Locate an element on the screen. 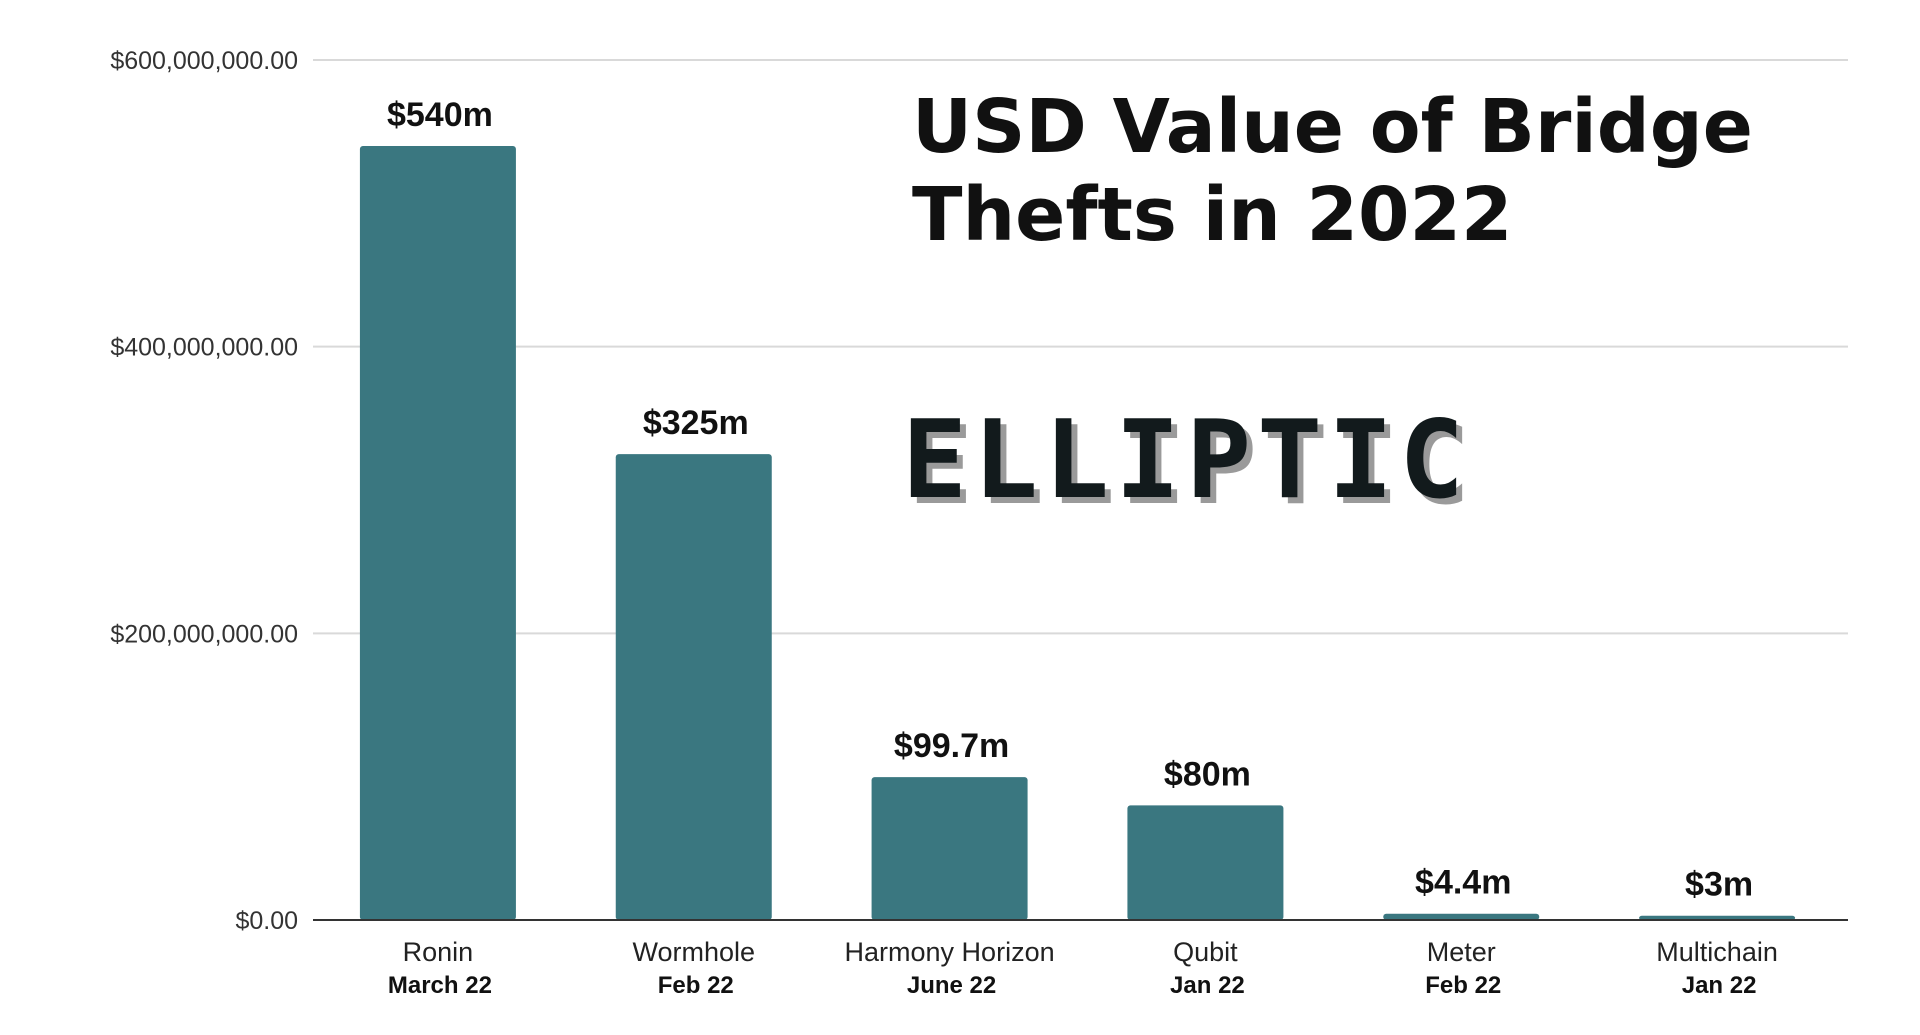 This screenshot has height=1035, width=1920. chart-title-line-2: Thefts in 2022 is located at coordinates (1212, 215).